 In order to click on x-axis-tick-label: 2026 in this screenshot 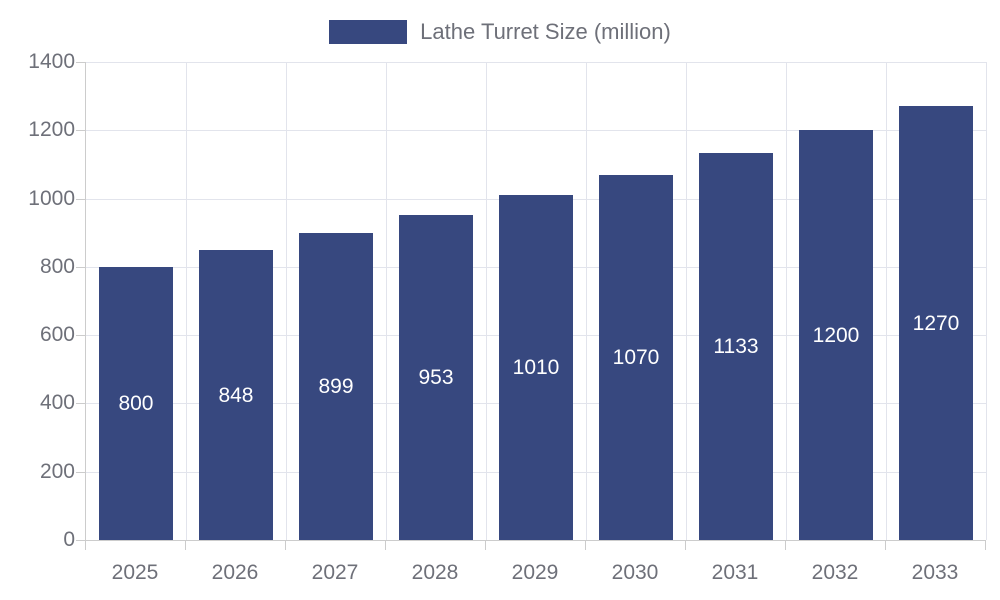, I will do `click(235, 572)`.